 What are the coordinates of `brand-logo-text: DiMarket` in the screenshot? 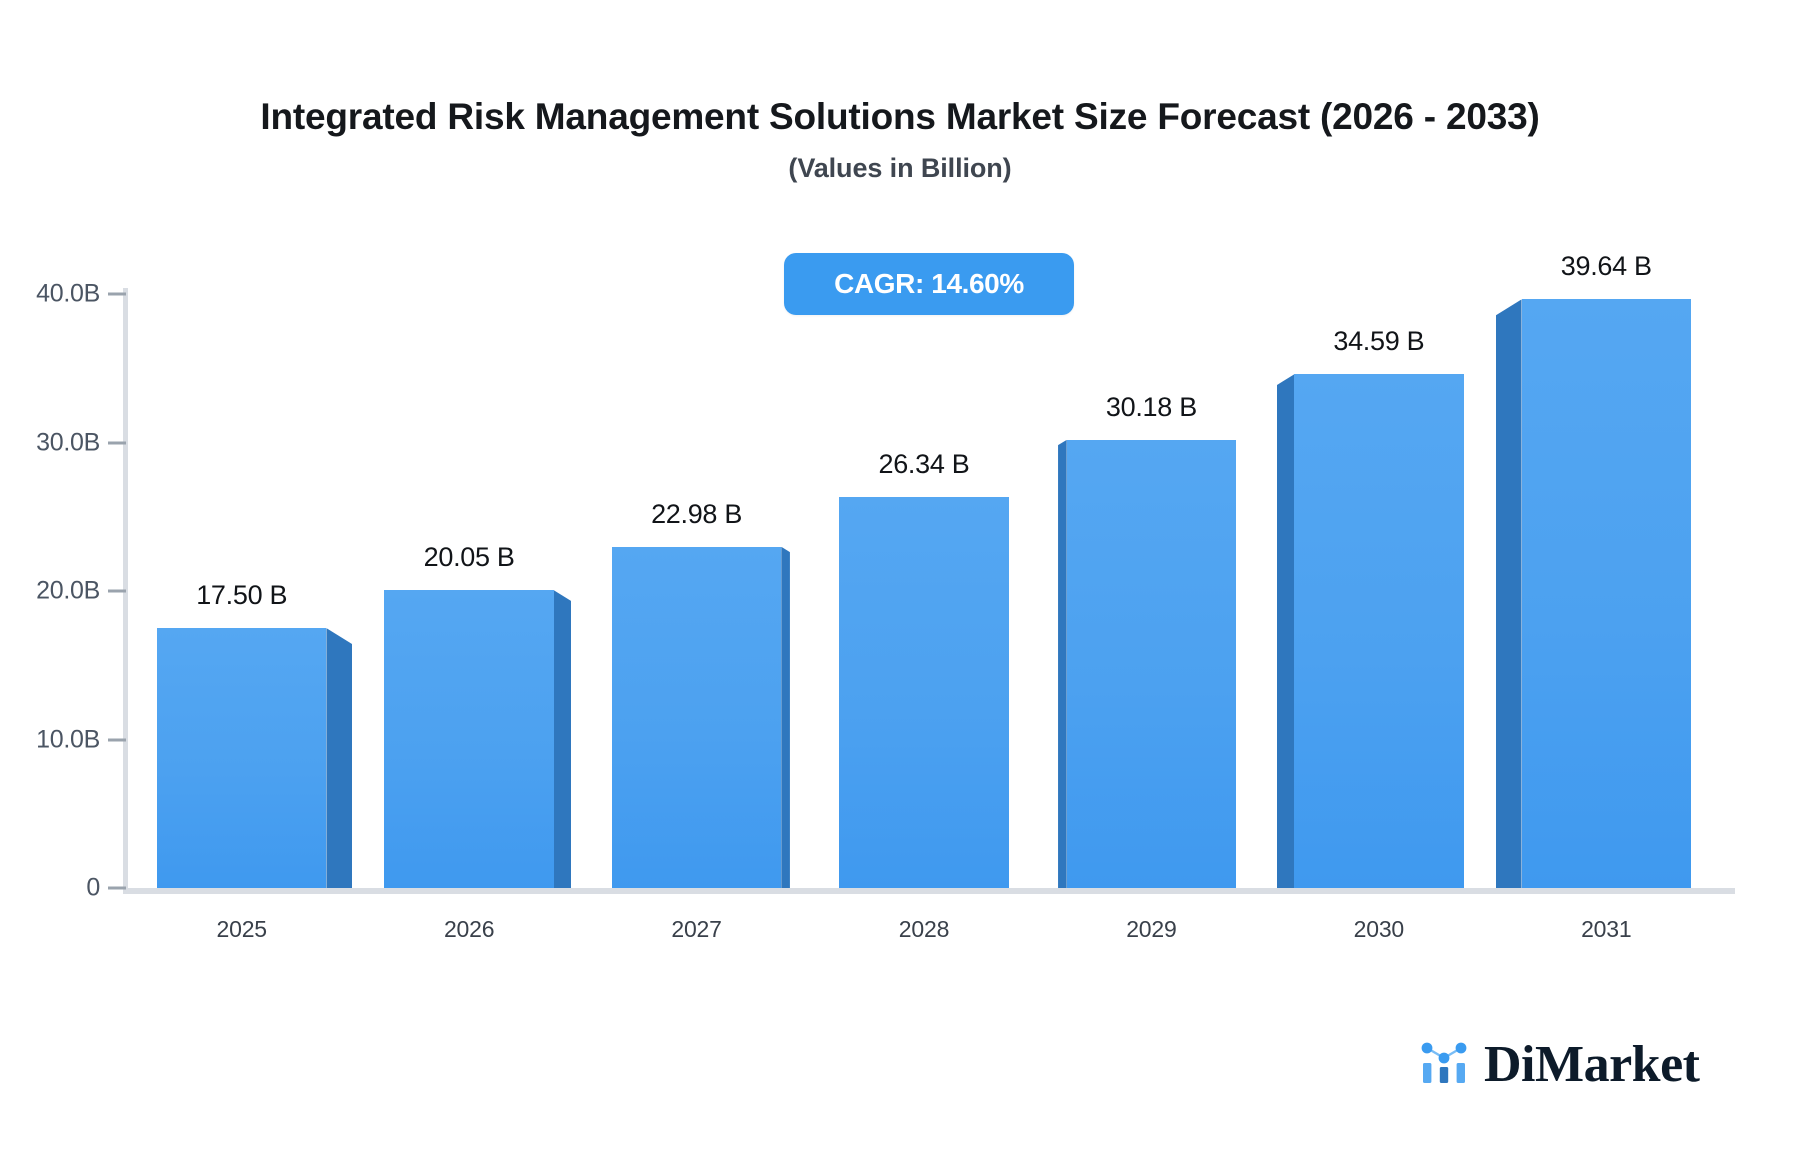 It's located at (1592, 1064).